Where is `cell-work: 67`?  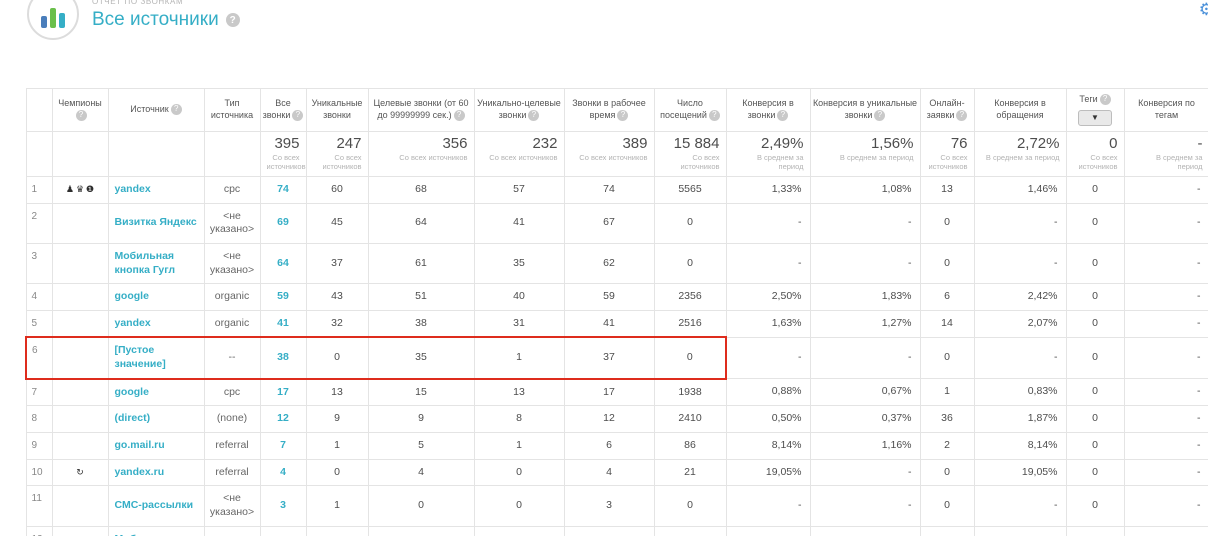 cell-work: 67 is located at coordinates (609, 223).